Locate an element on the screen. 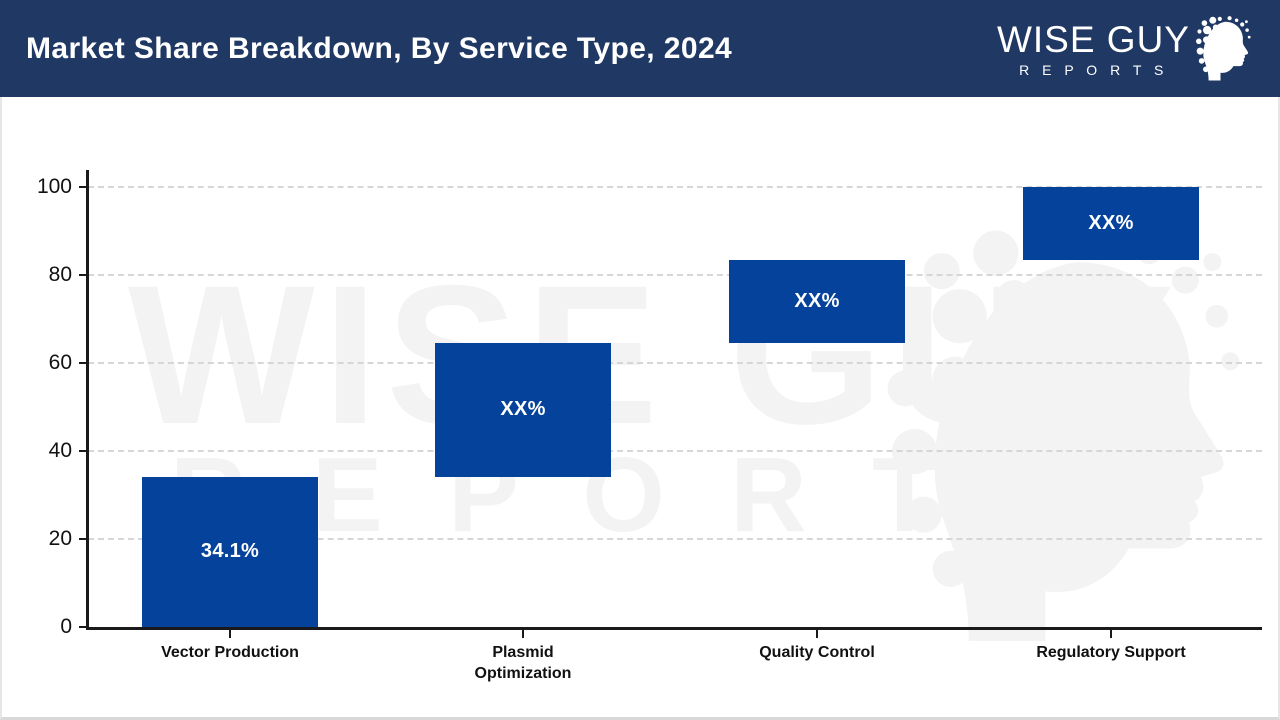 The height and width of the screenshot is (720, 1280). y-axis is located at coordinates (87, 400).